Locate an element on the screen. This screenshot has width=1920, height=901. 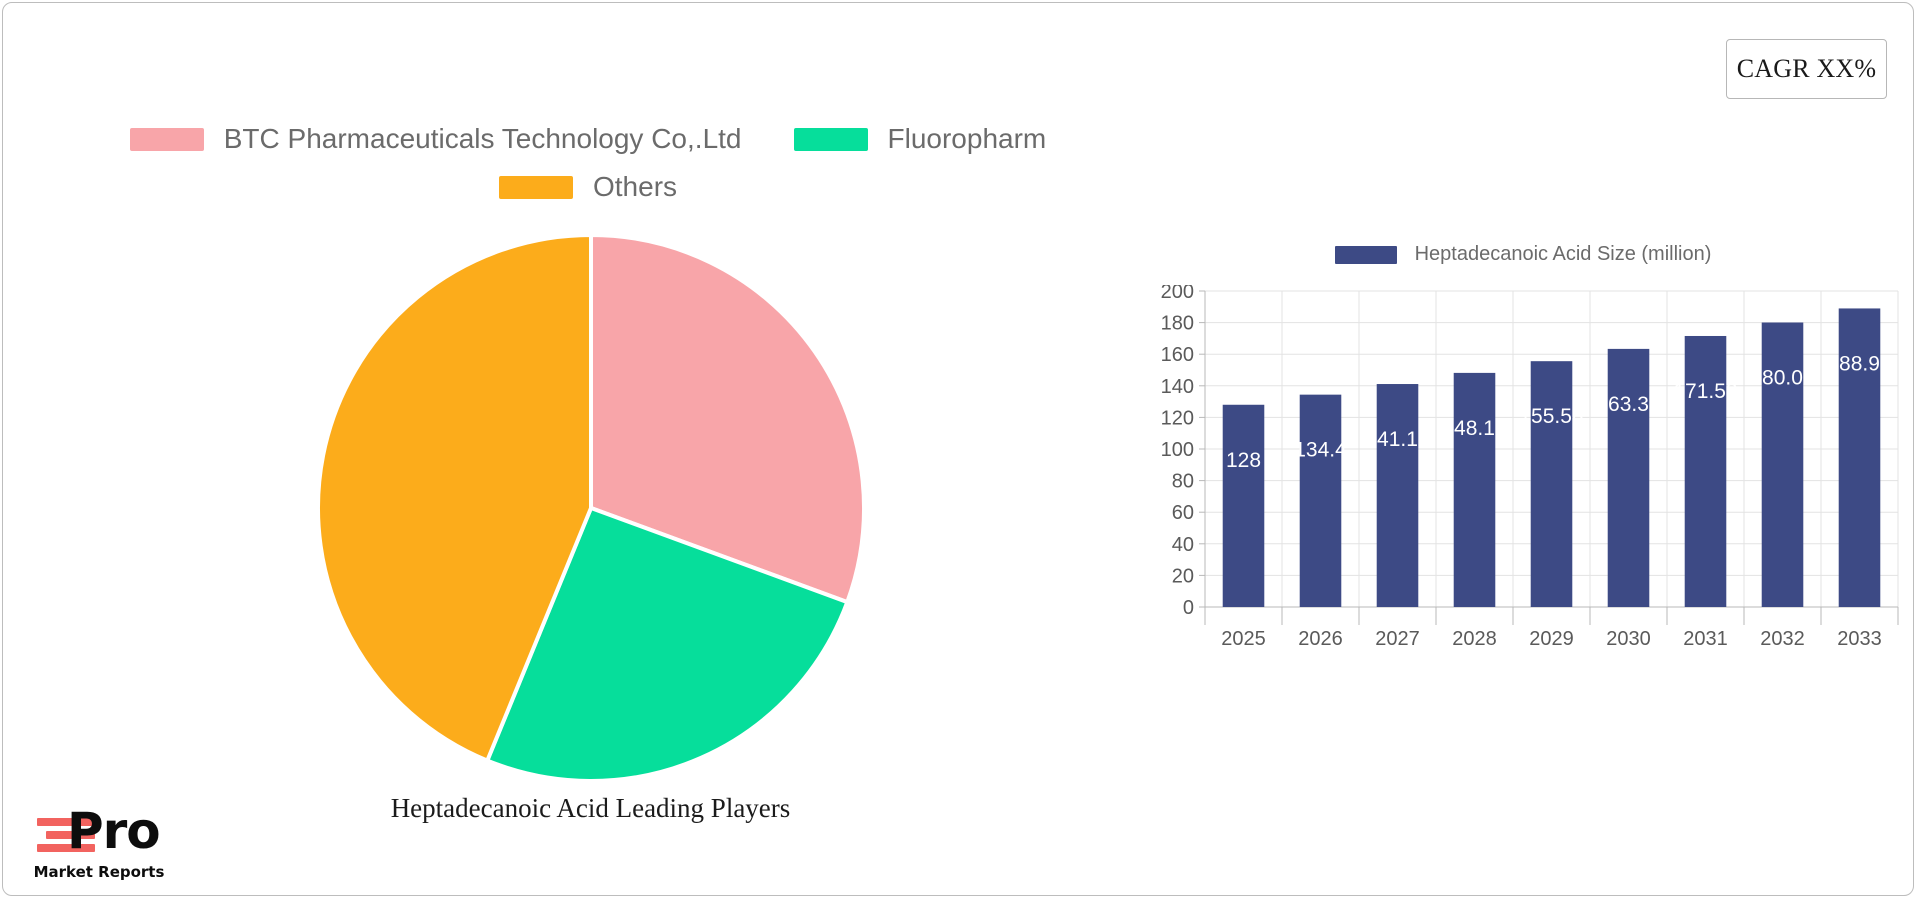
bar-value-label: 188.96 is located at coordinates (1859, 363).